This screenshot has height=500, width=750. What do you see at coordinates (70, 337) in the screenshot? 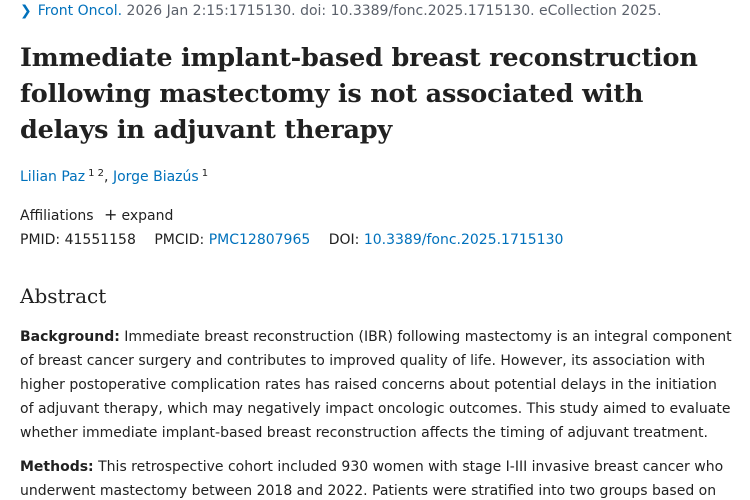
I see `background-label: Background:` at bounding box center [70, 337].